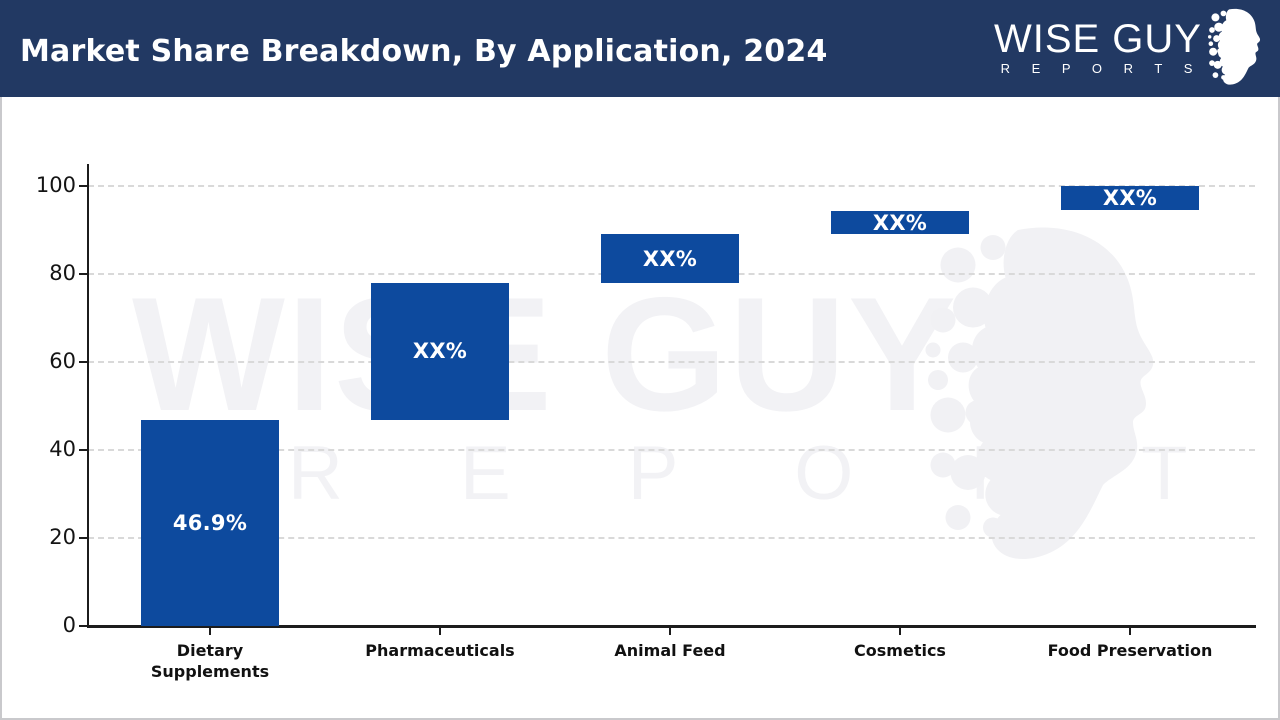 Image resolution: width=1280 pixels, height=720 pixels. Describe the element at coordinates (671, 626) in the screenshot. I see `x-axis-line` at that location.